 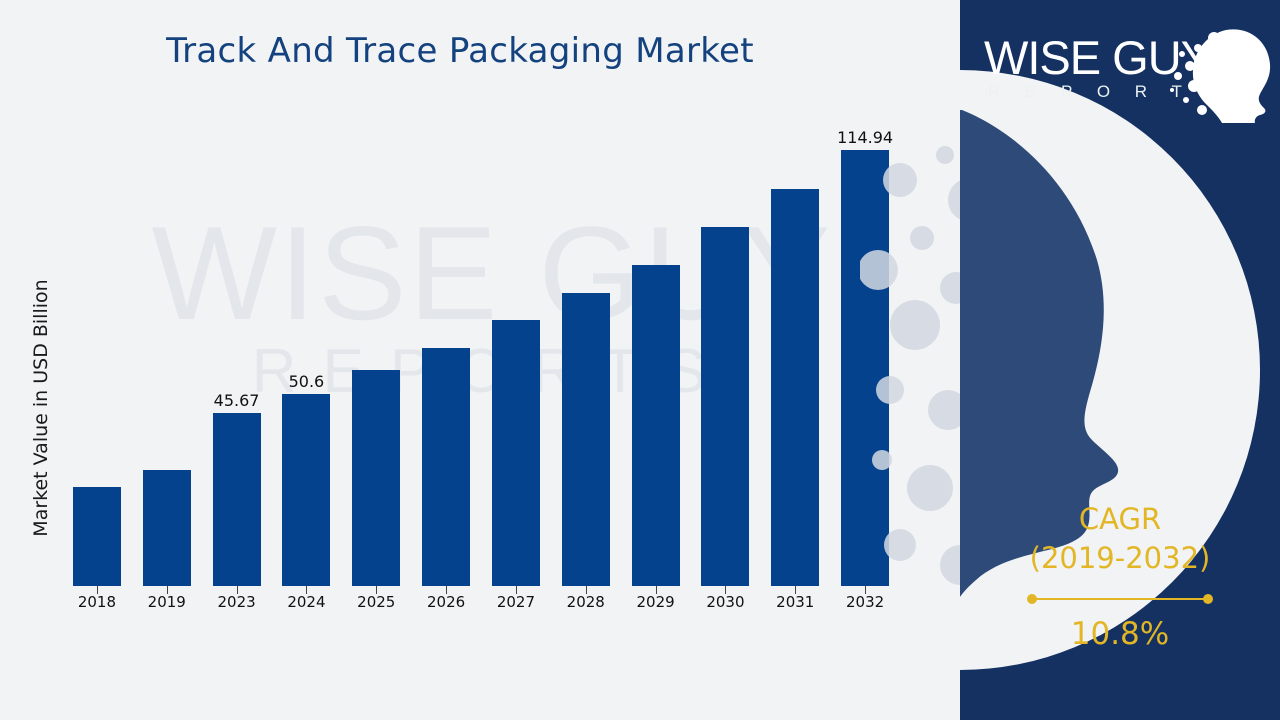 I want to click on wiseguy-logo: WISE GUY R E P O R T S, so click(x=1122, y=75).